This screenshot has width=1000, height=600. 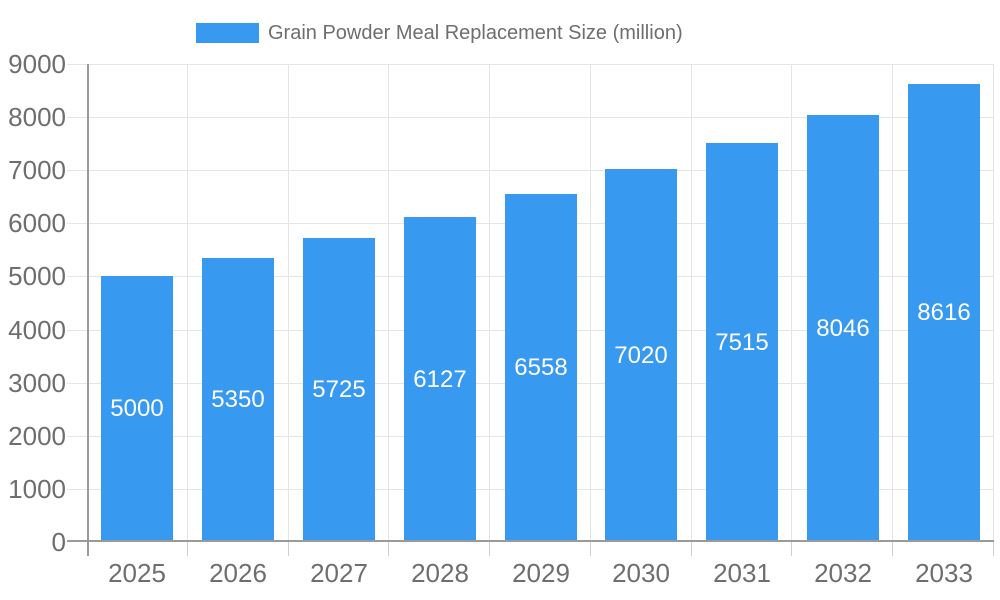 I want to click on bar-value-label: 6127, so click(x=440, y=379).